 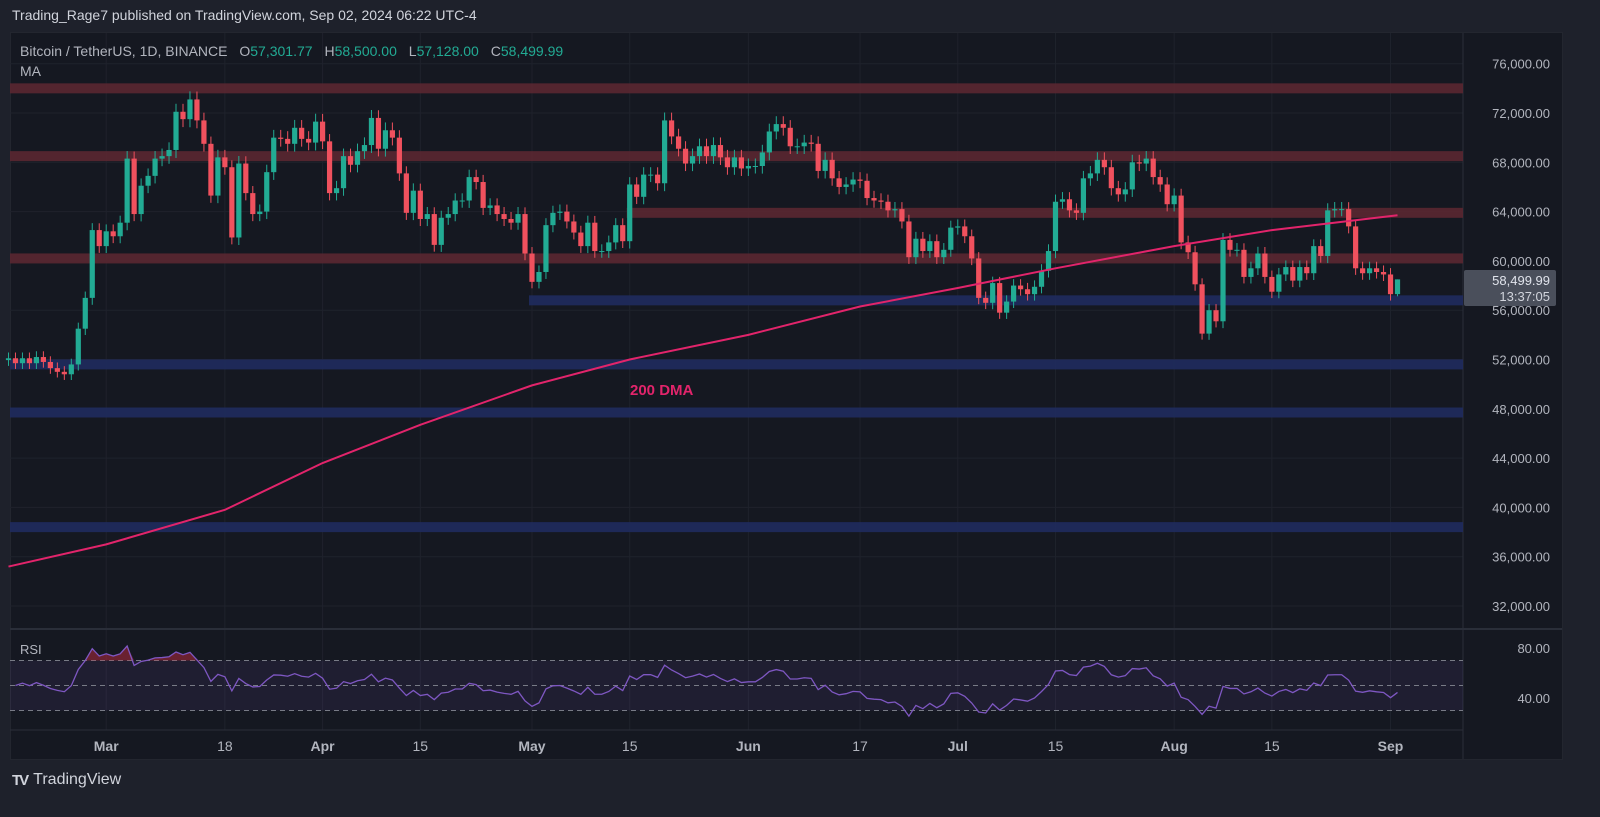 I want to click on price-tick-label: 56,000.00, so click(x=1521, y=310).